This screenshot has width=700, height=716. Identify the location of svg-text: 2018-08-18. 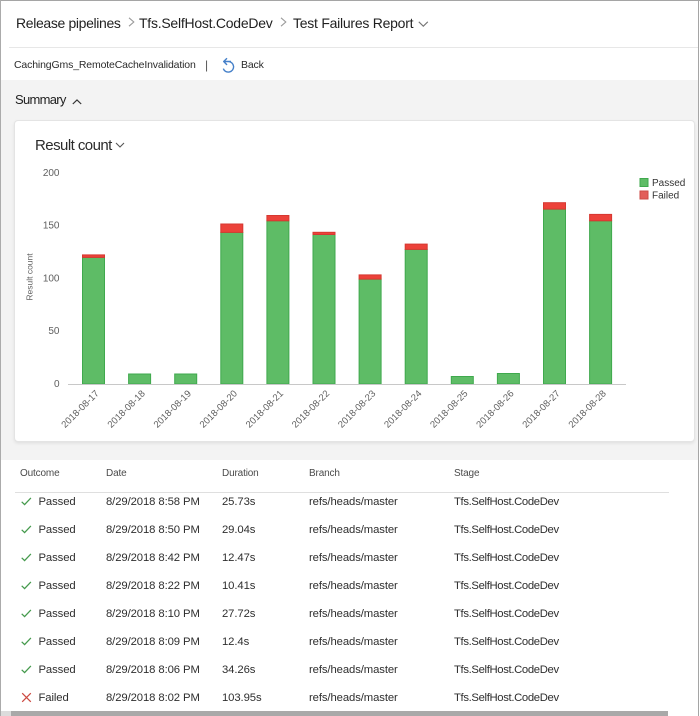
(127, 409).